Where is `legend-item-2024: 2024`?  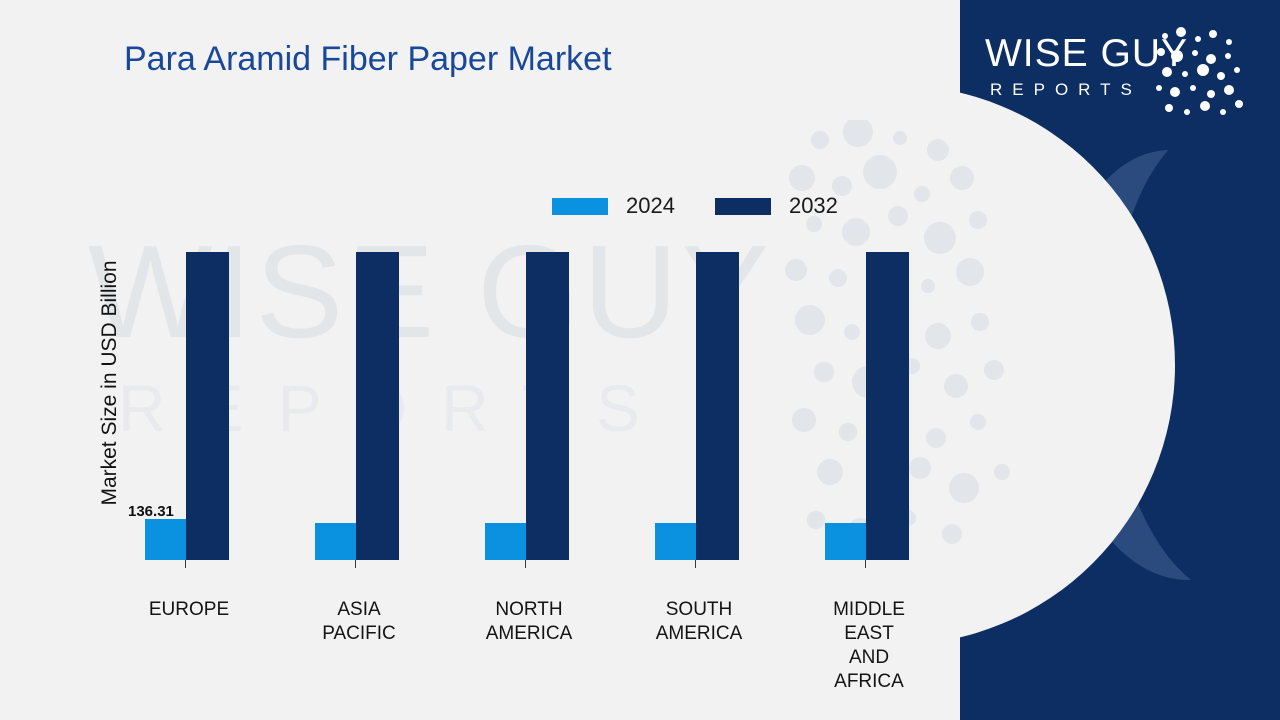
legend-item-2024: 2024 is located at coordinates (633, 206).